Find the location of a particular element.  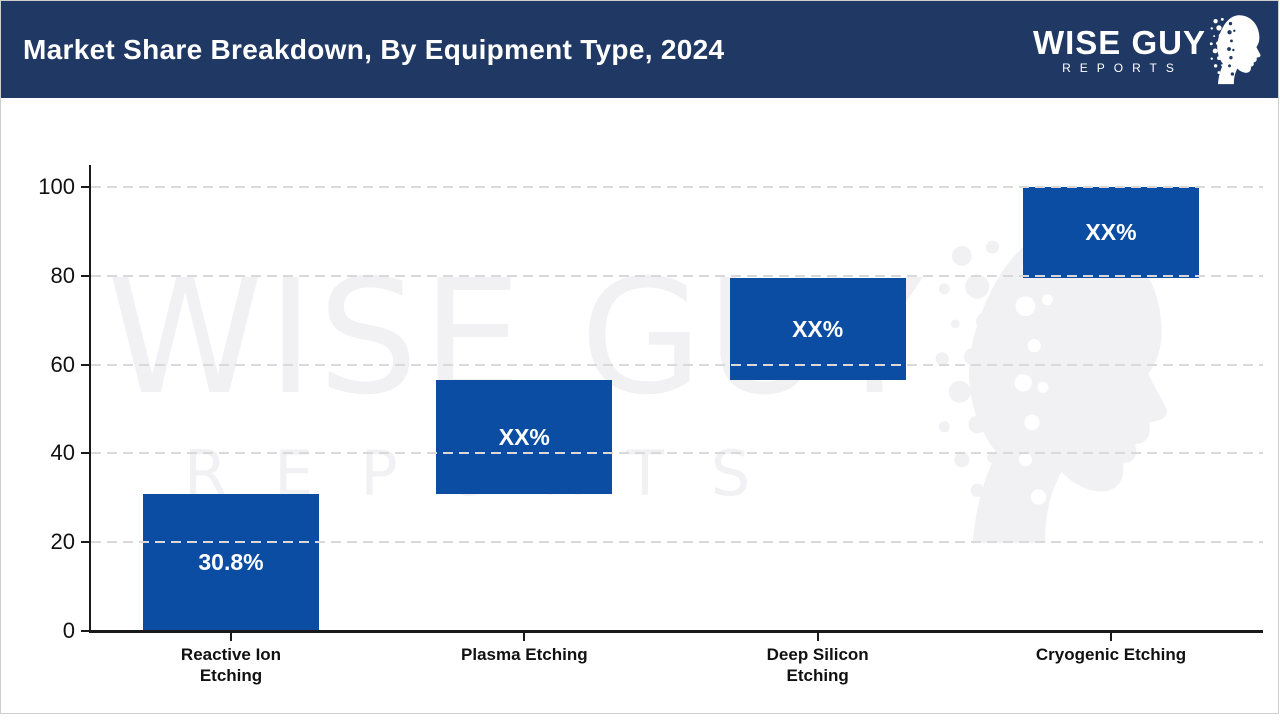

watermark-head-icon is located at coordinates (1051, 385).